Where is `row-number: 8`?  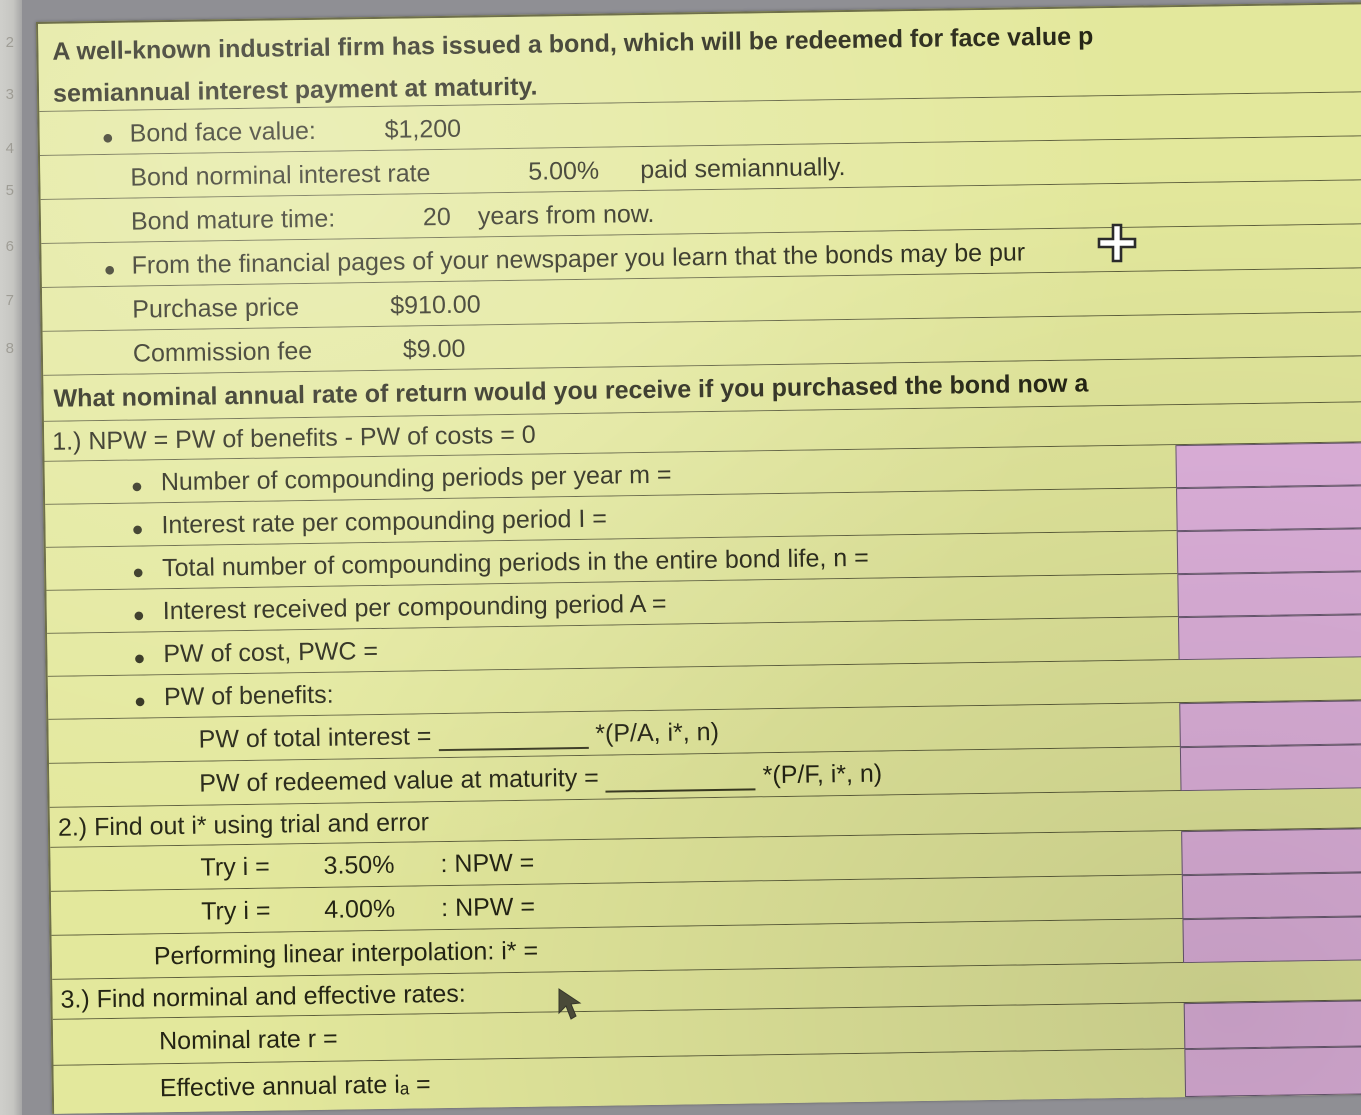 row-number: 8 is located at coordinates (9, 348).